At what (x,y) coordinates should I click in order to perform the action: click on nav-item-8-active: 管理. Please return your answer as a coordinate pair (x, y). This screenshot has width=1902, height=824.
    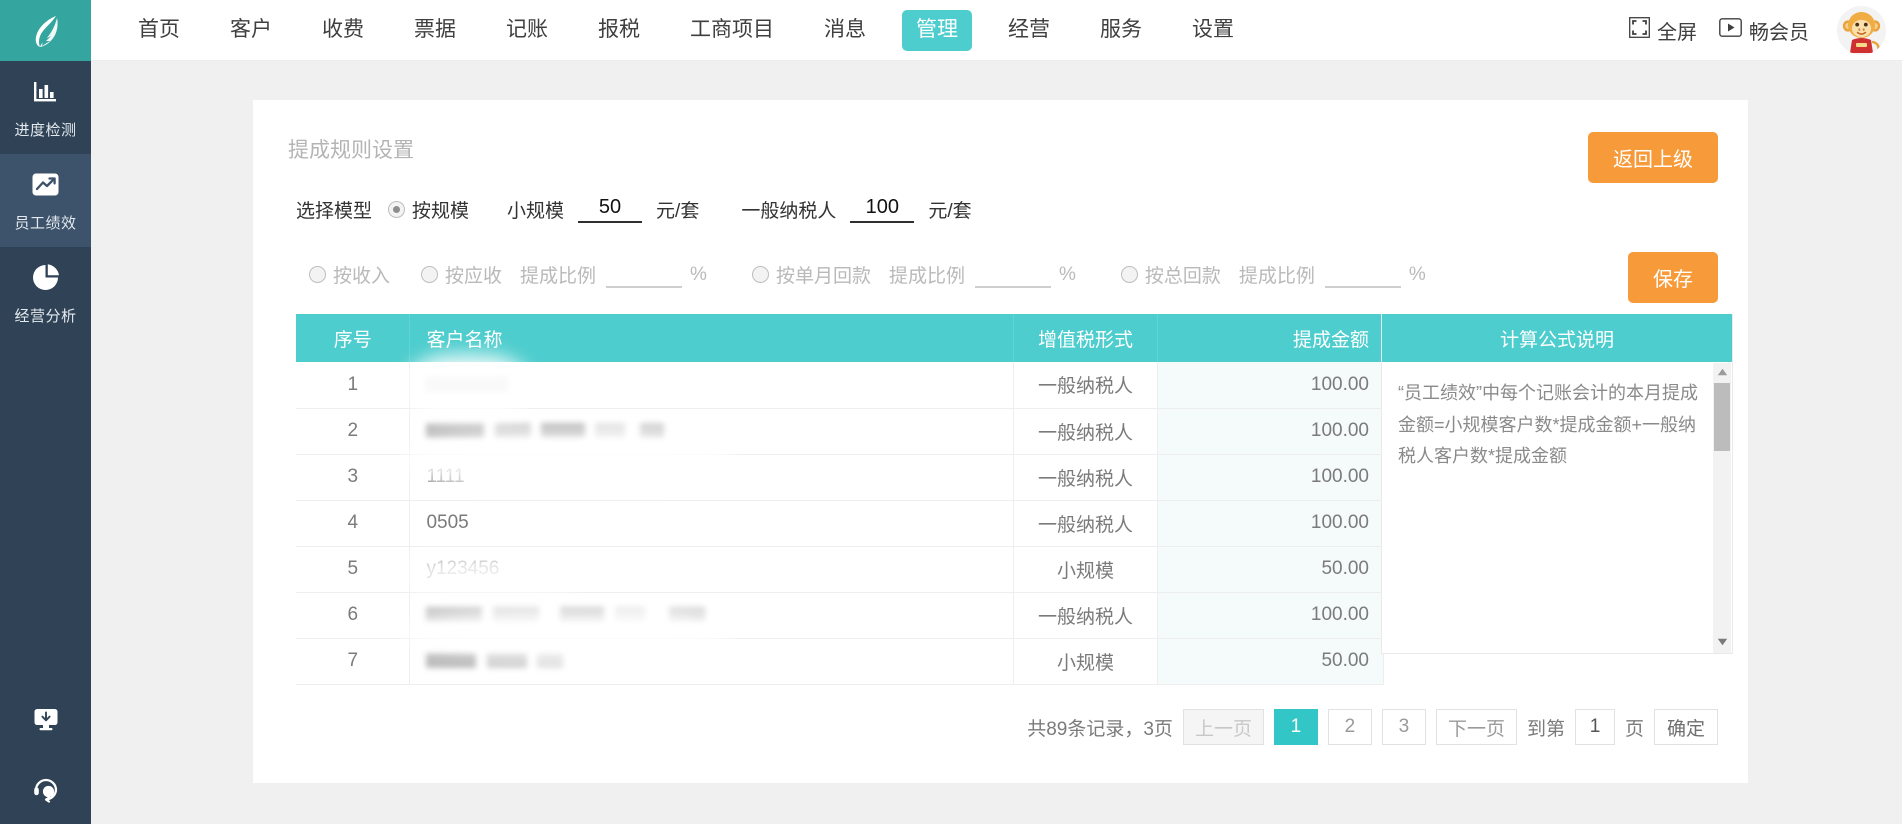
    Looking at the image, I should click on (937, 30).